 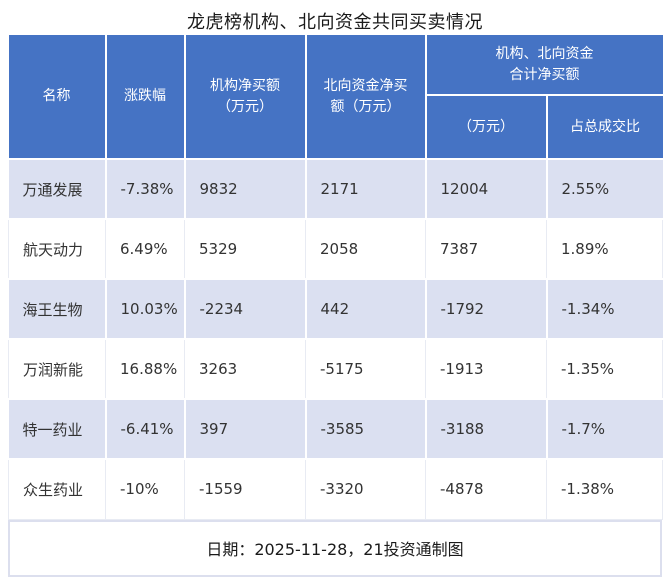 I want to click on table-row: 众生药业 -10% -1559 -3320 -4878 -1.38%, so click(x=335, y=489).